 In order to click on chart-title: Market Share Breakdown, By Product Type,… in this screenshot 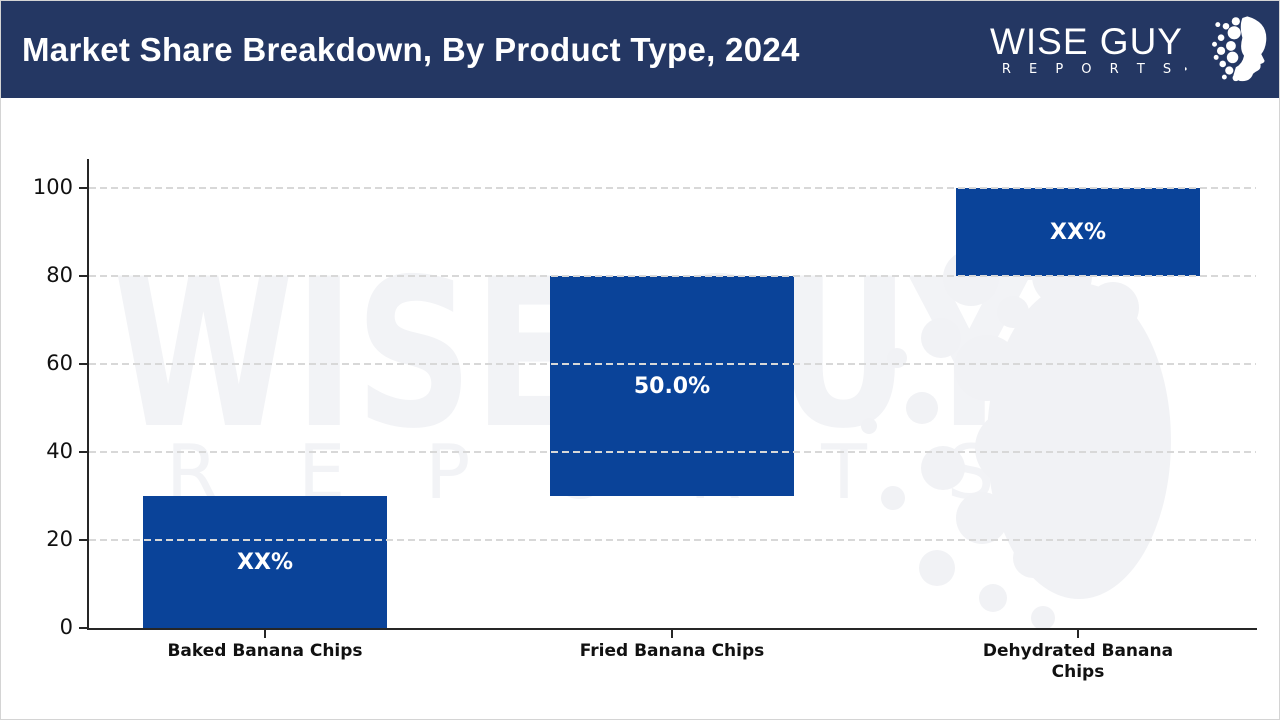, I will do `click(411, 49)`.